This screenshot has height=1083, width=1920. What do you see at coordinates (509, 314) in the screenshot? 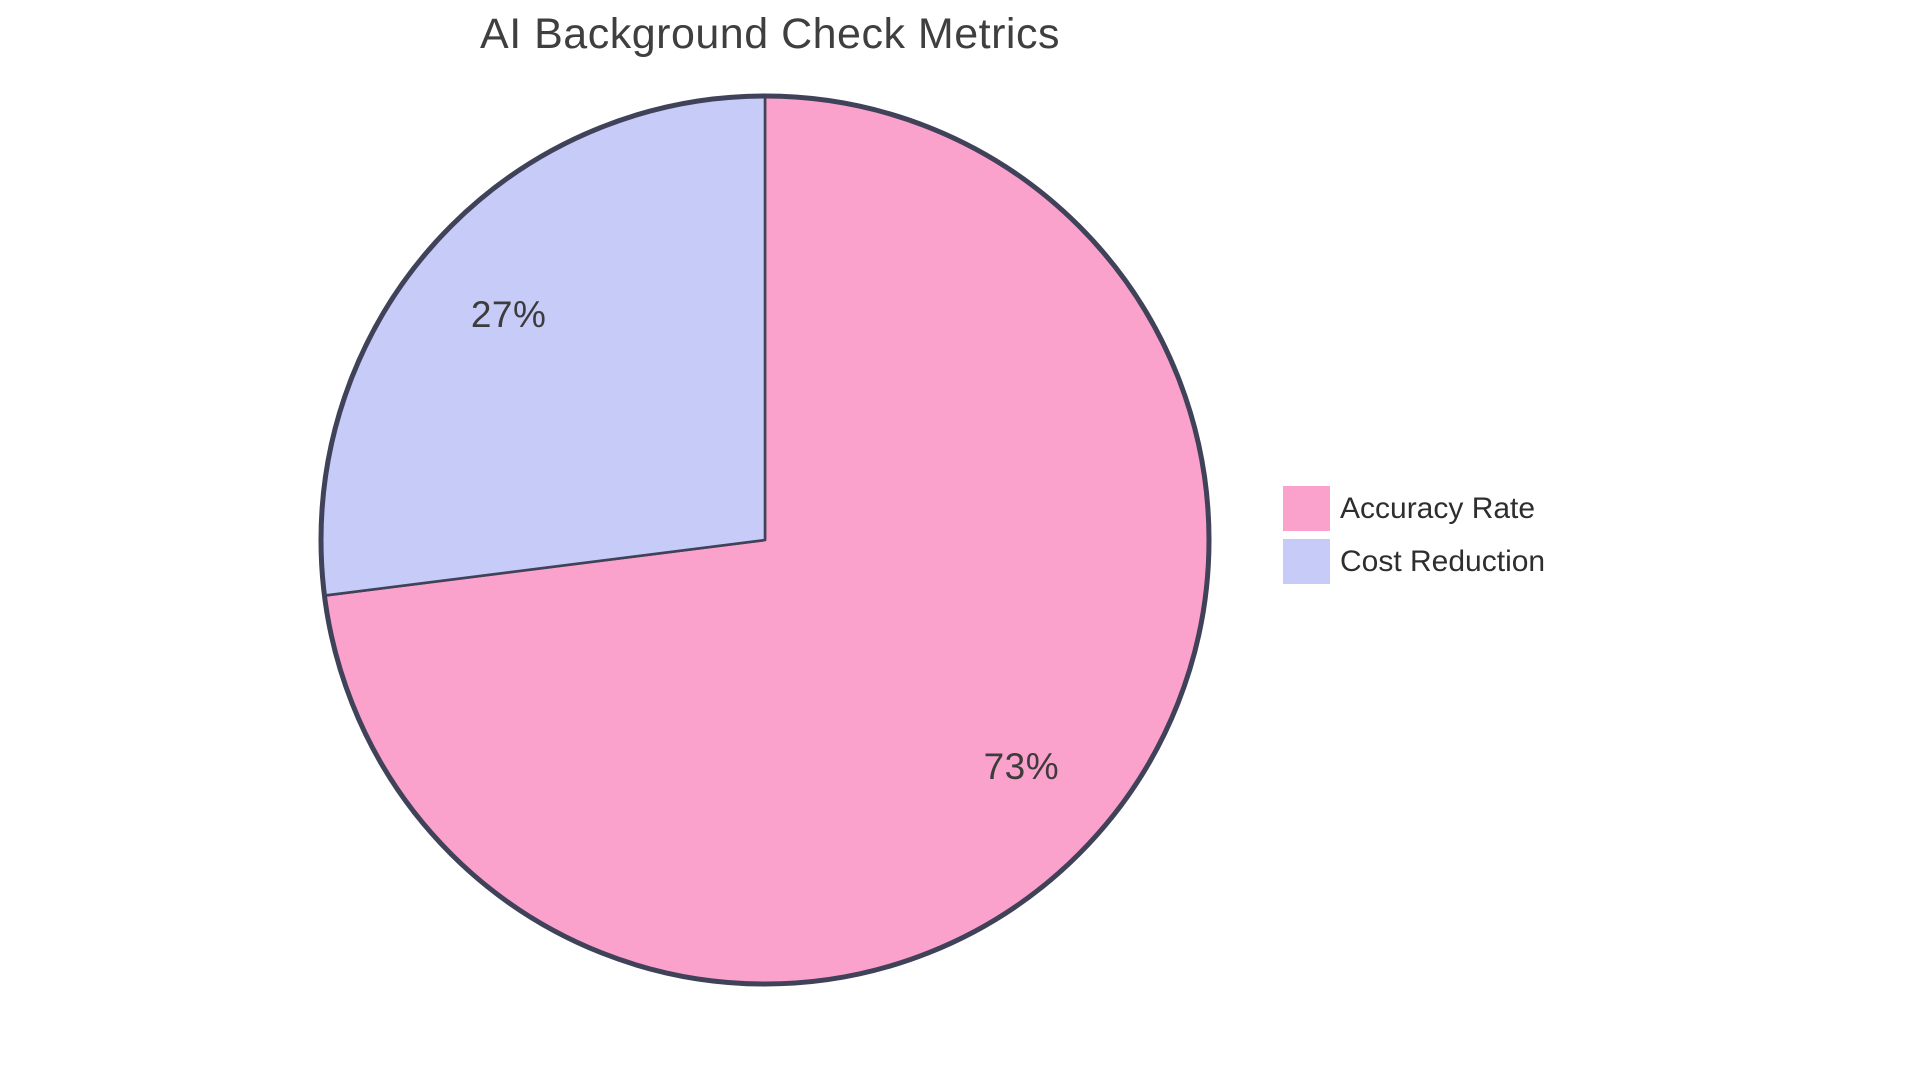
I see `slice-label-cost-reduction: 27%` at bounding box center [509, 314].